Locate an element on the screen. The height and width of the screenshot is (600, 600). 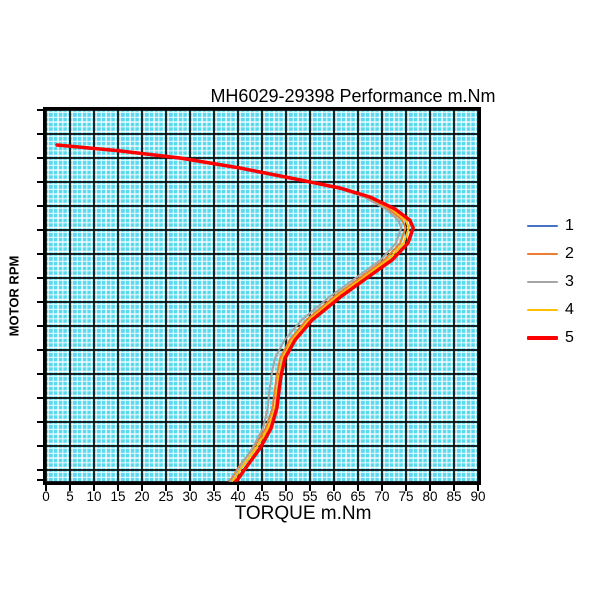
x-axis-tick-label: 50 is located at coordinates (286, 496).